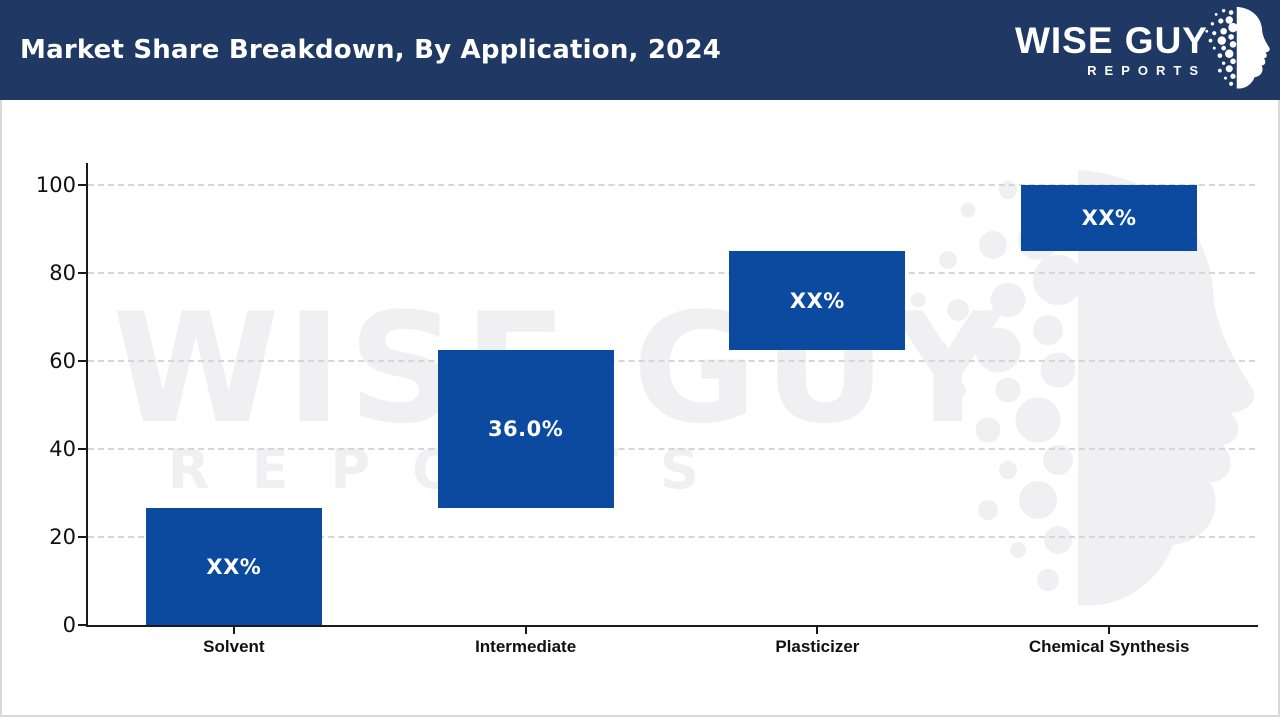  Describe the element at coordinates (62, 449) in the screenshot. I see `y-tick-label-40: 40` at that location.